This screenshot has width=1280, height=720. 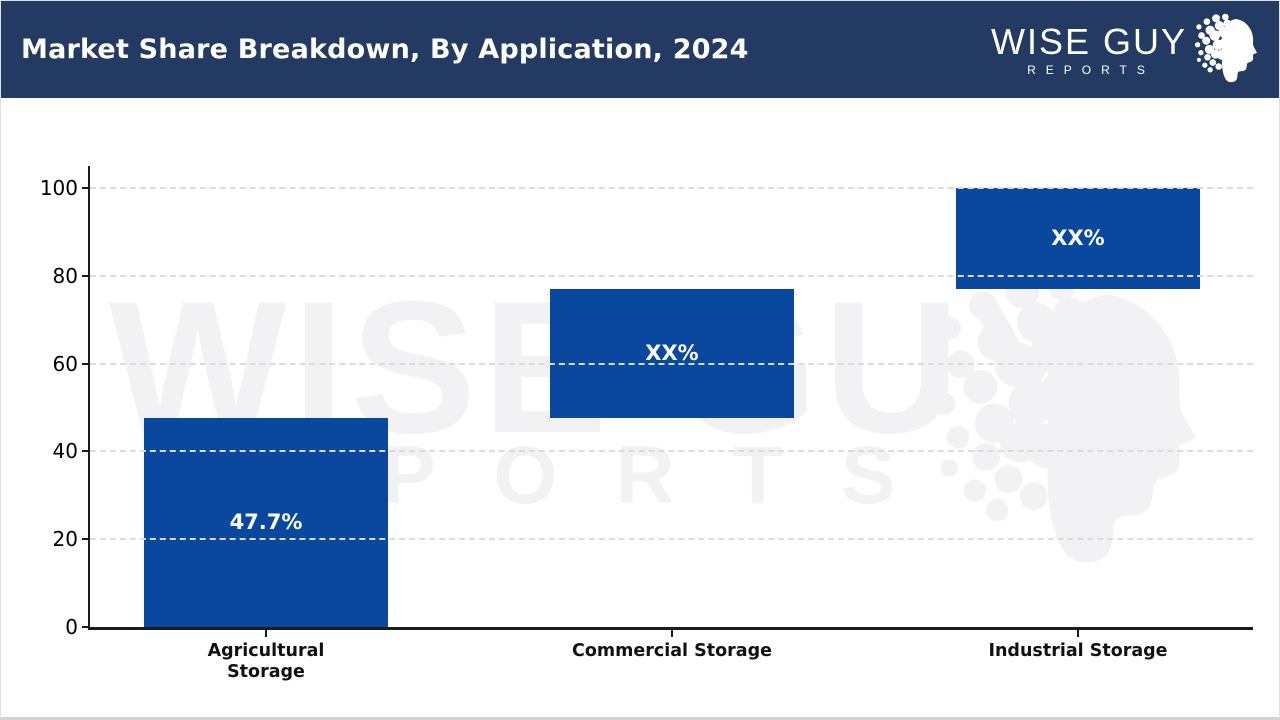 I want to click on y-tick-label: 0, so click(x=71, y=627).